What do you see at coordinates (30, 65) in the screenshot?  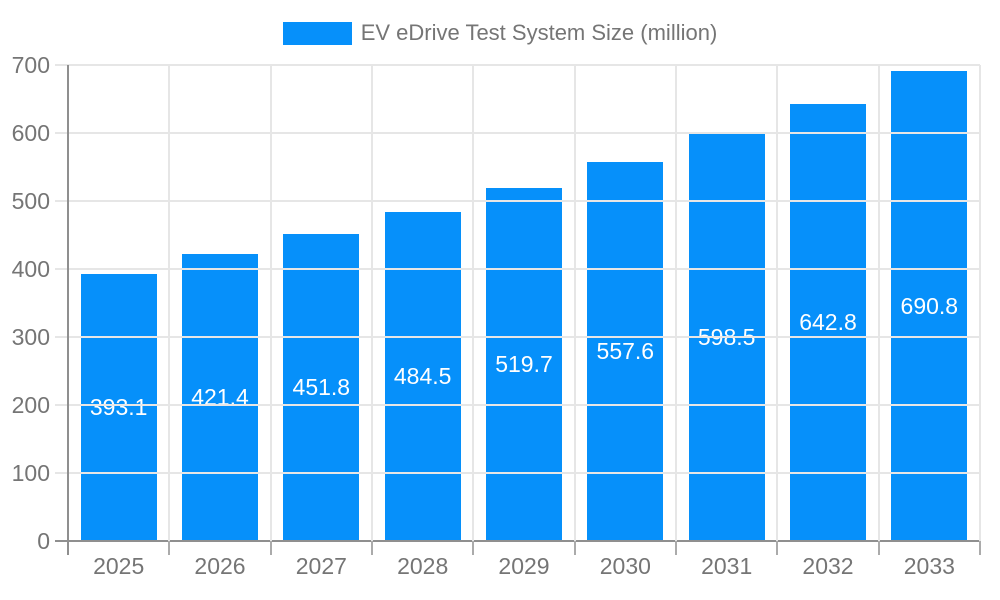 I see `y-axis-tick-label: 700` at bounding box center [30, 65].